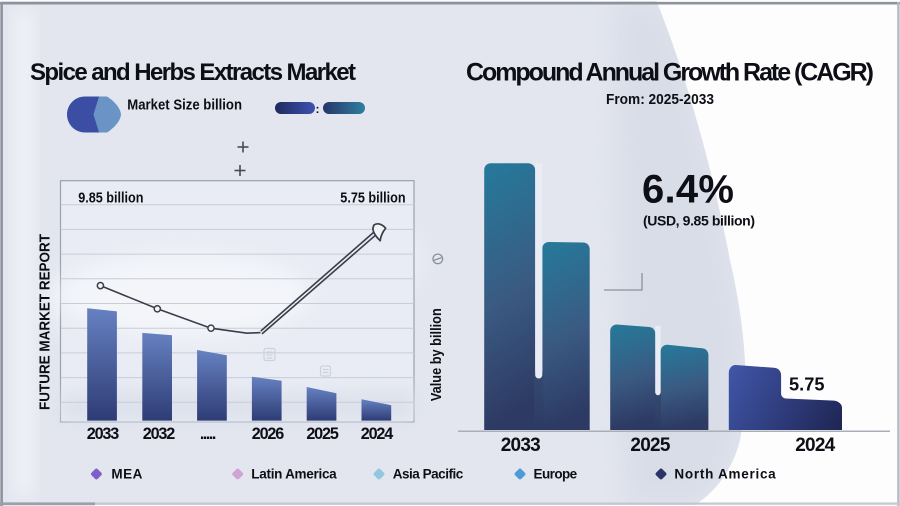 This screenshot has width=900, height=506. What do you see at coordinates (110, 199) in the screenshot?
I see `svg-text: 9.85 billion` at bounding box center [110, 199].